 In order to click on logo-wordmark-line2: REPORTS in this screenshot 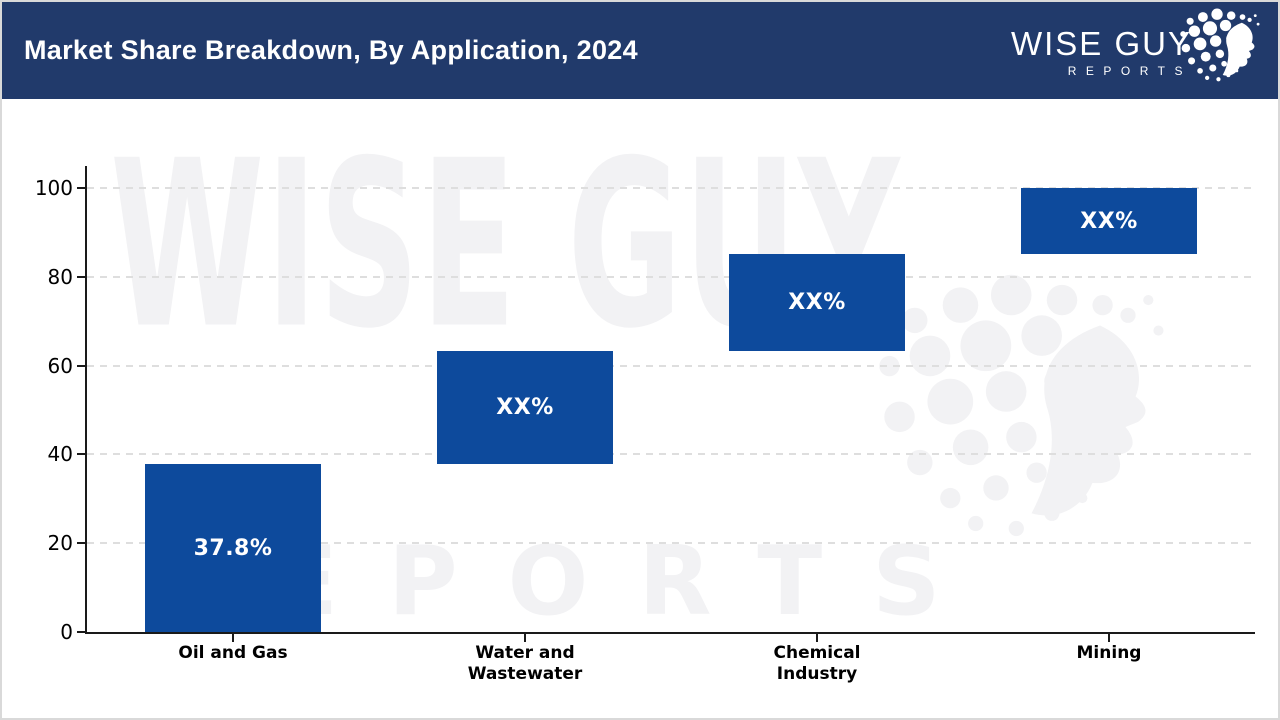, I will do `click(1129, 70)`.